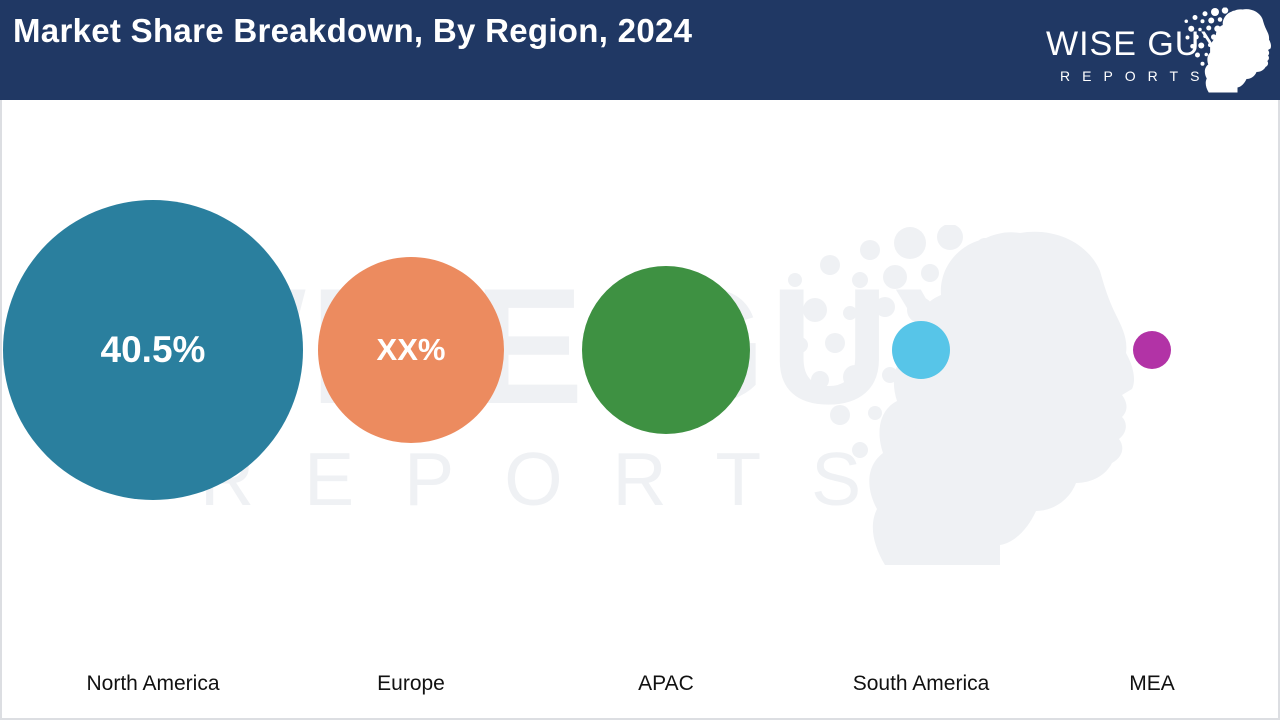  I want to click on region-label-south-america: South America, so click(921, 683).